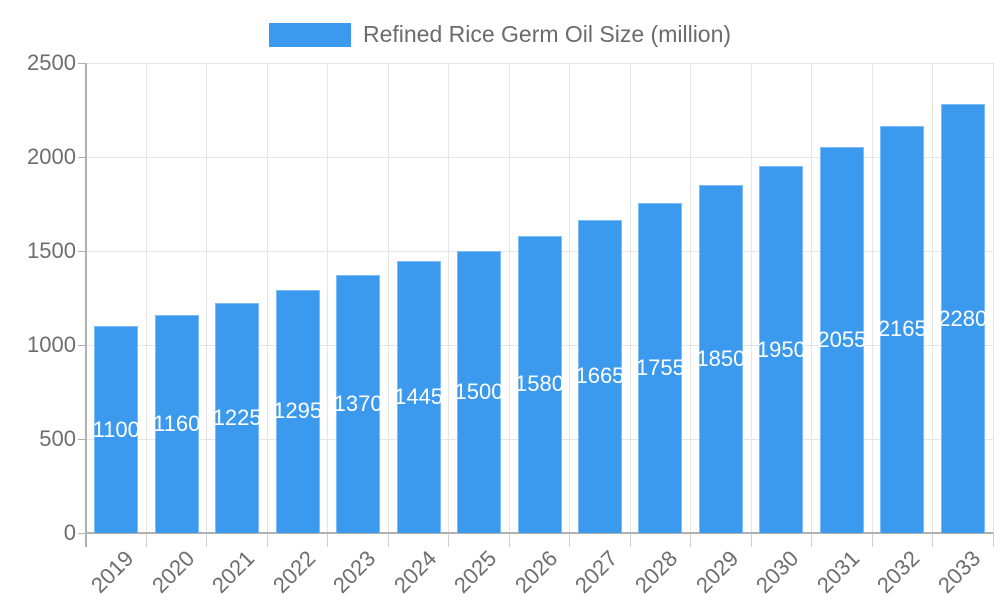 The height and width of the screenshot is (600, 1000). Describe the element at coordinates (86, 305) in the screenshot. I see `y-axis-line` at that location.